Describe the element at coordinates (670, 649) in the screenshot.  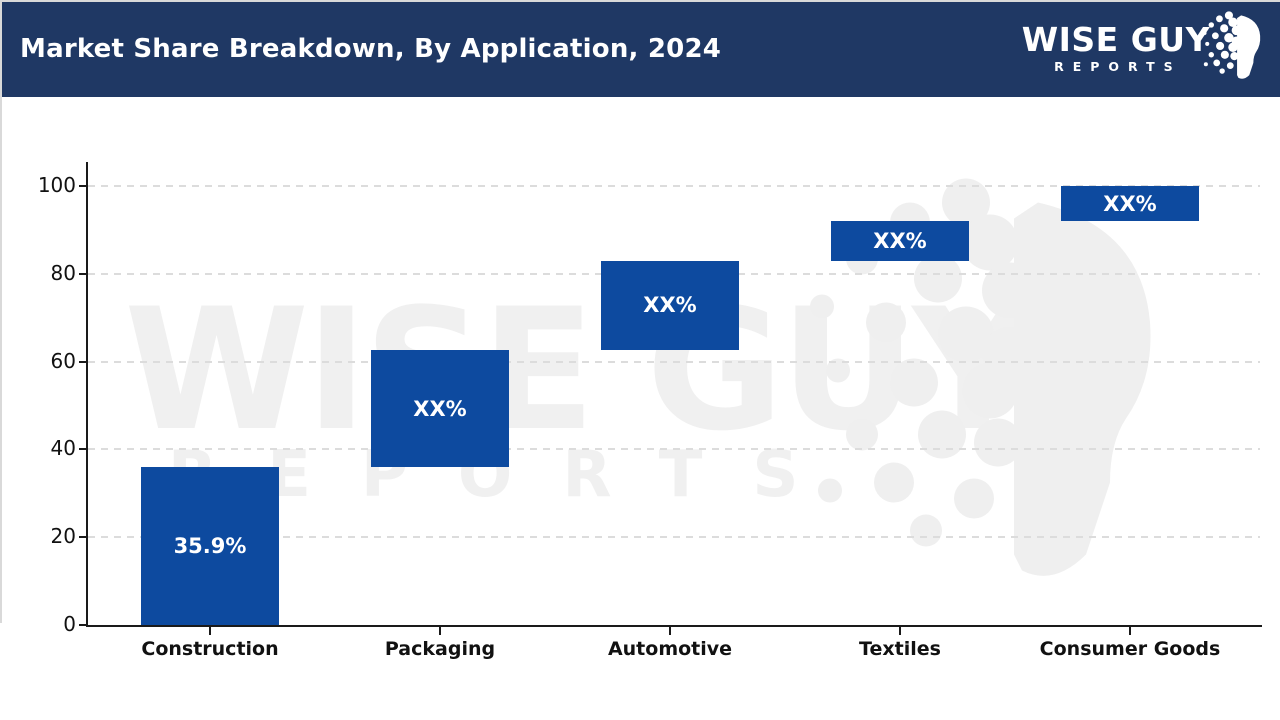
I see `x-category-label: Automotive` at that location.